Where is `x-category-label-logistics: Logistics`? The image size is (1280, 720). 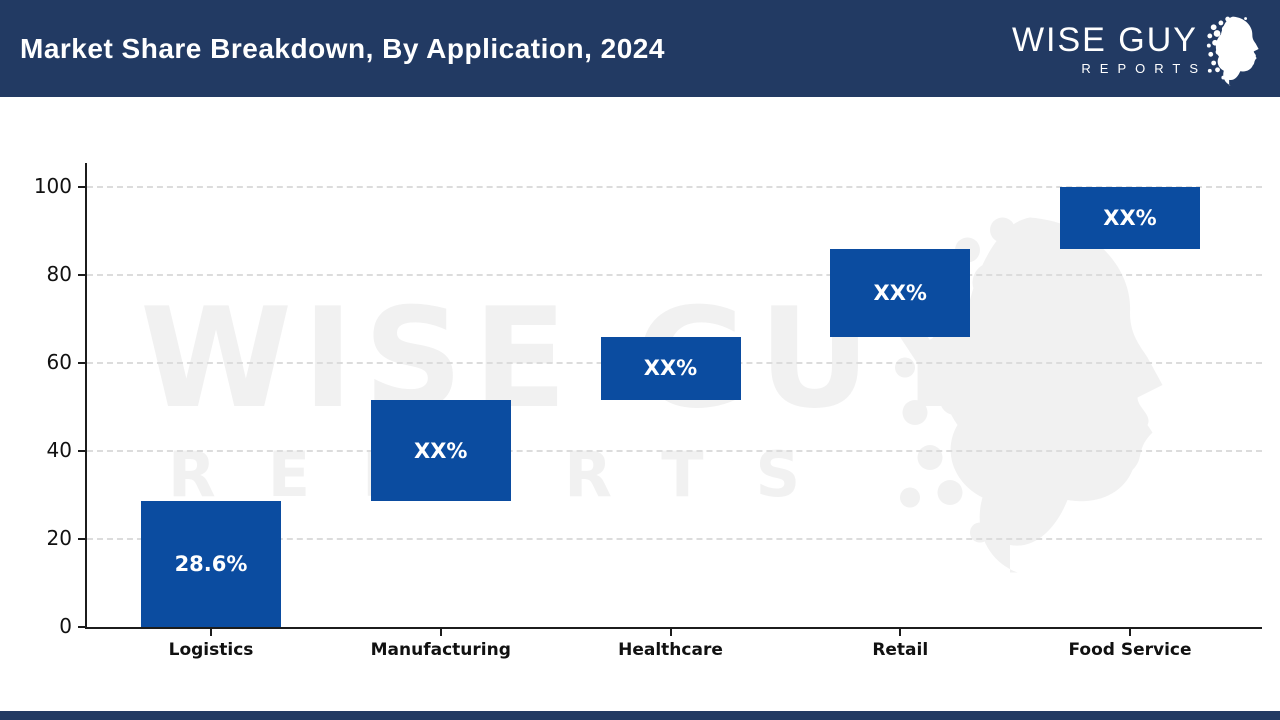
x-category-label-logistics: Logistics is located at coordinates (211, 650).